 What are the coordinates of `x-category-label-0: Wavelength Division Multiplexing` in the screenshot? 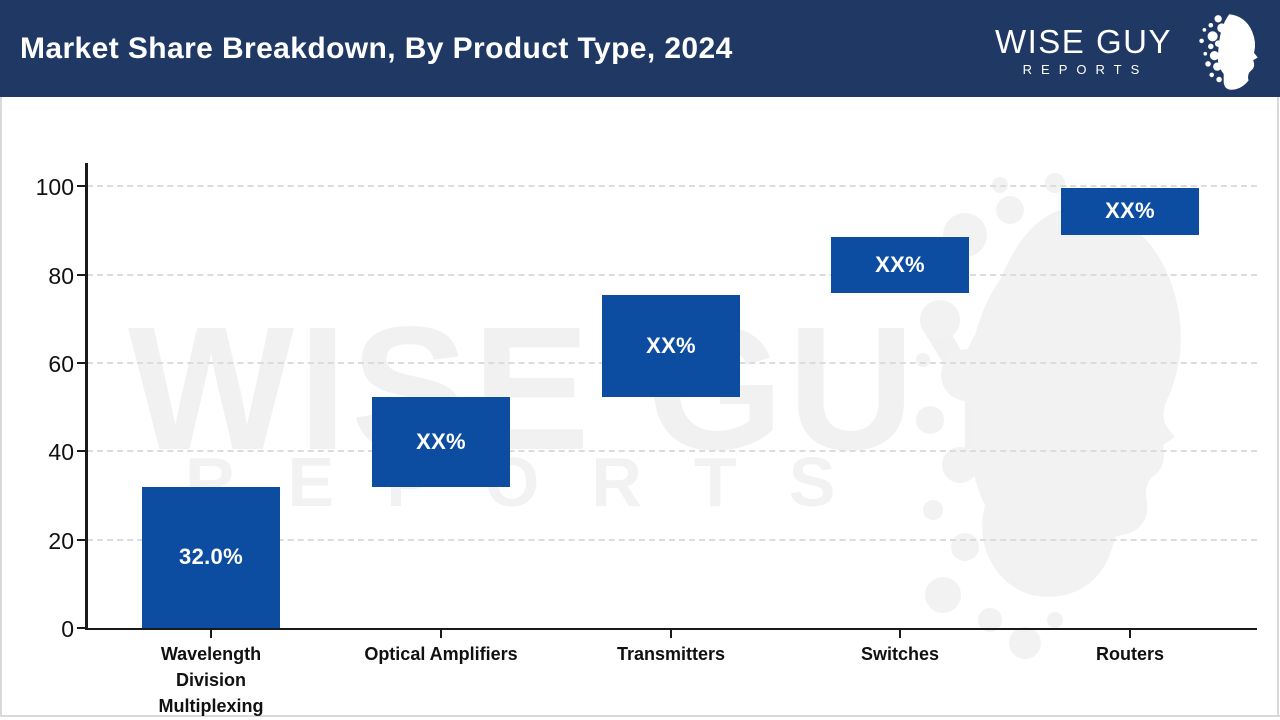 It's located at (211, 680).